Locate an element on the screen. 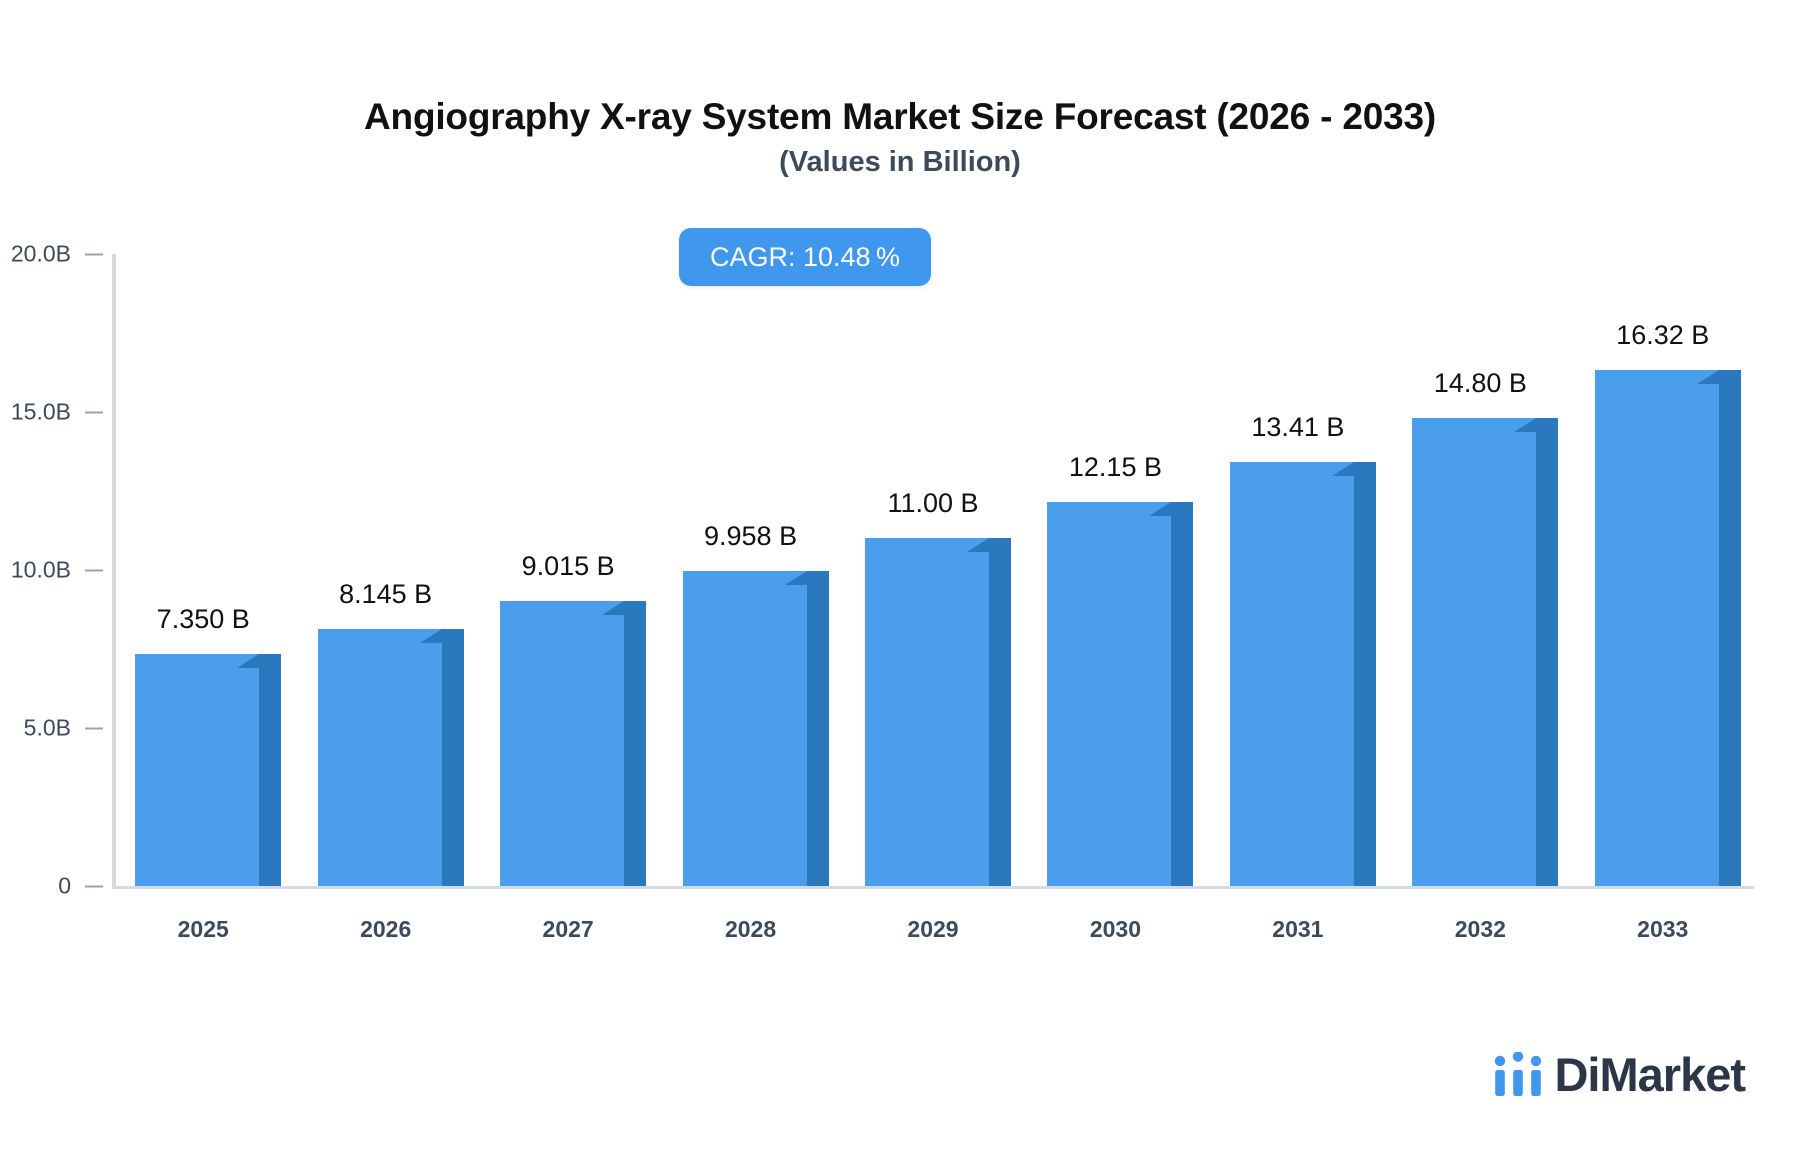 The height and width of the screenshot is (1156, 1800). x-axis-label-2027: 2027 is located at coordinates (568, 929).